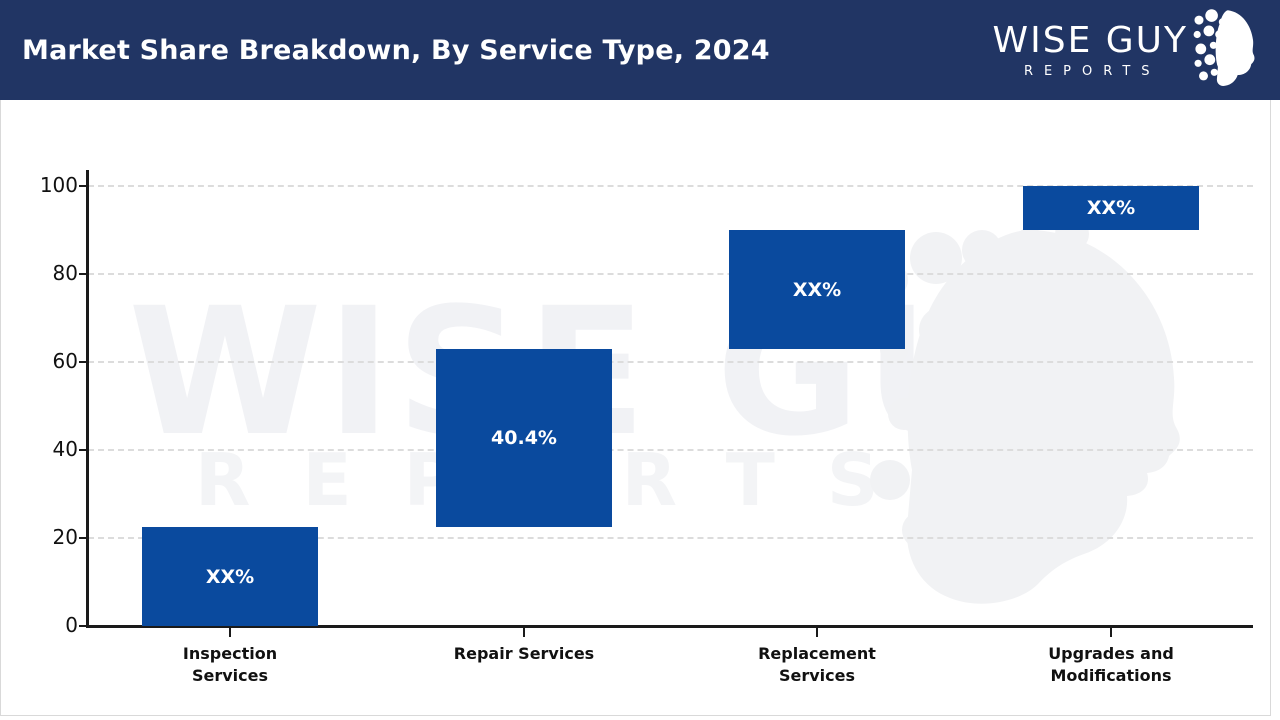 The height and width of the screenshot is (720, 1280). I want to click on brand-logo-text: WISE GUY REPORTS, so click(1090, 49).